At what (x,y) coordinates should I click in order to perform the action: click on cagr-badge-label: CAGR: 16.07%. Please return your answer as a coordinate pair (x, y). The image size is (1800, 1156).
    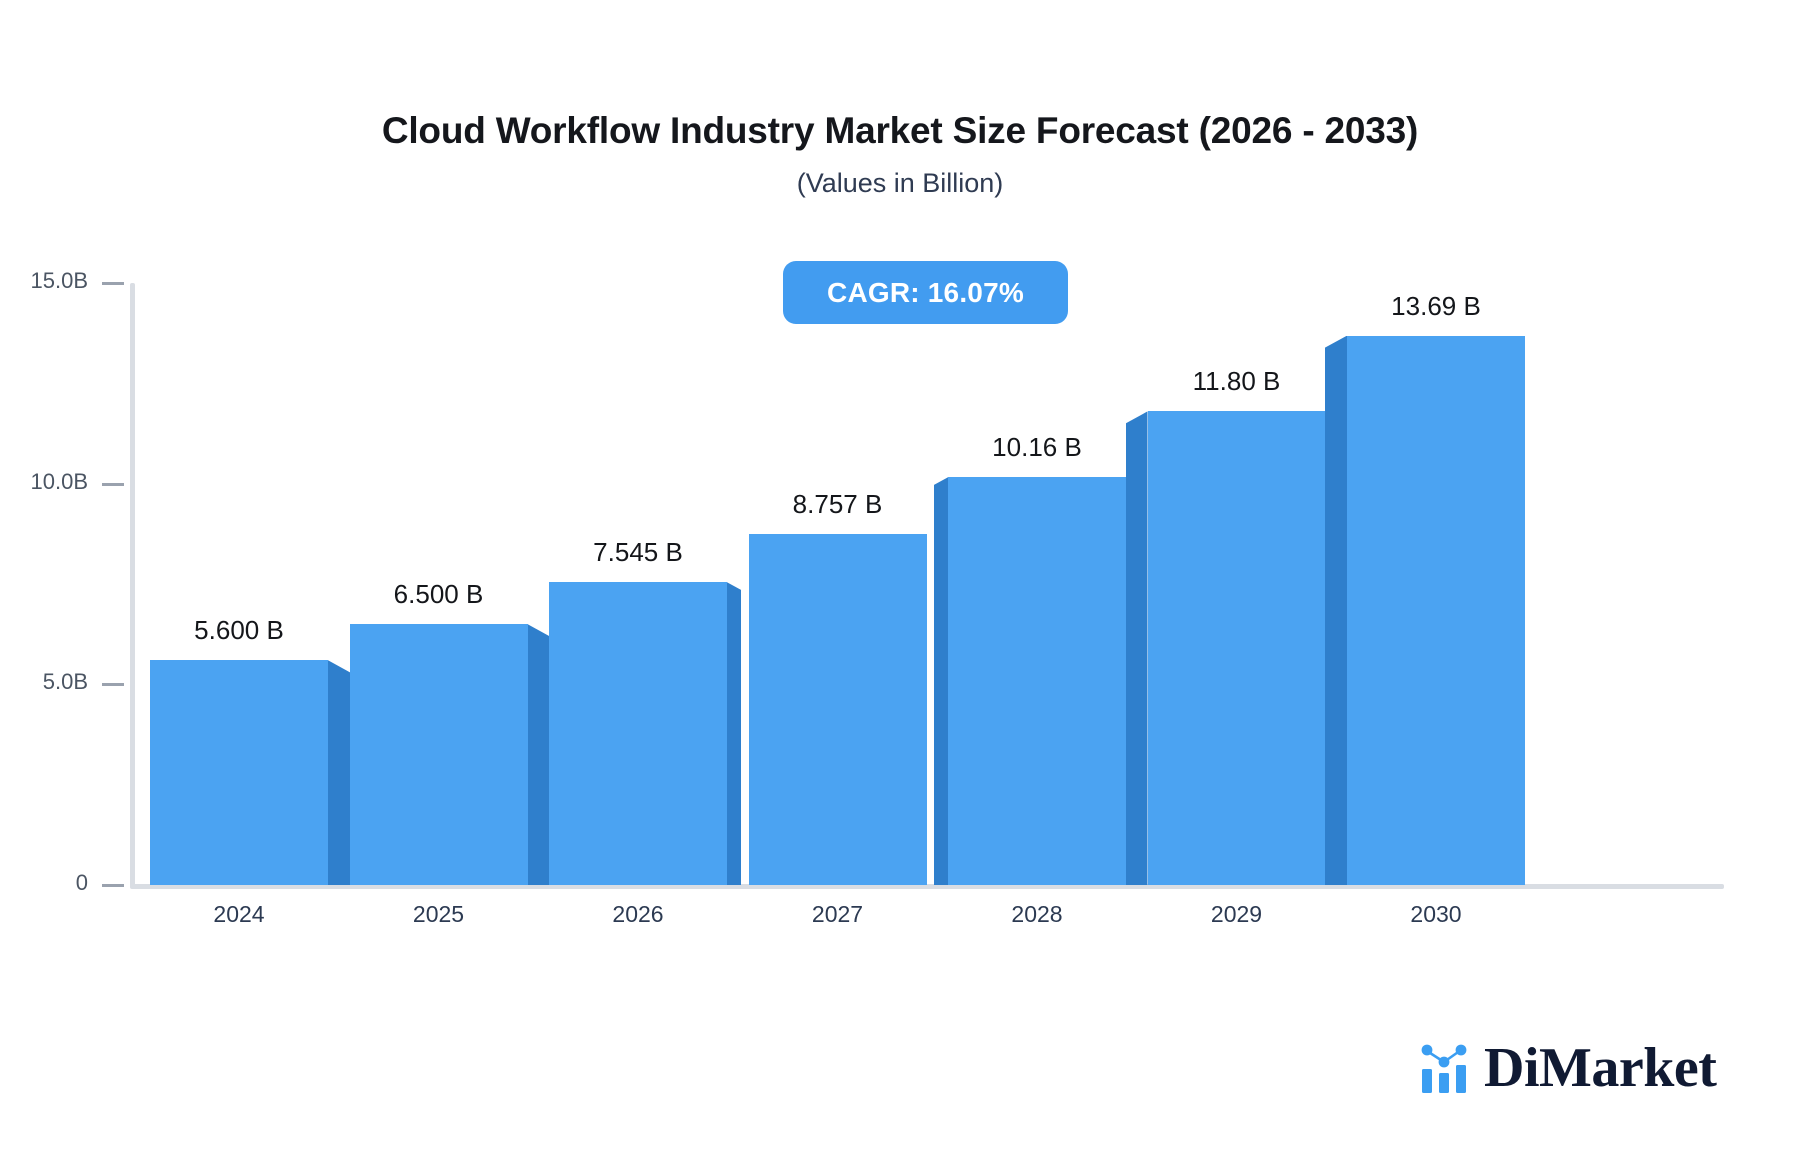
    Looking at the image, I should click on (925, 292).